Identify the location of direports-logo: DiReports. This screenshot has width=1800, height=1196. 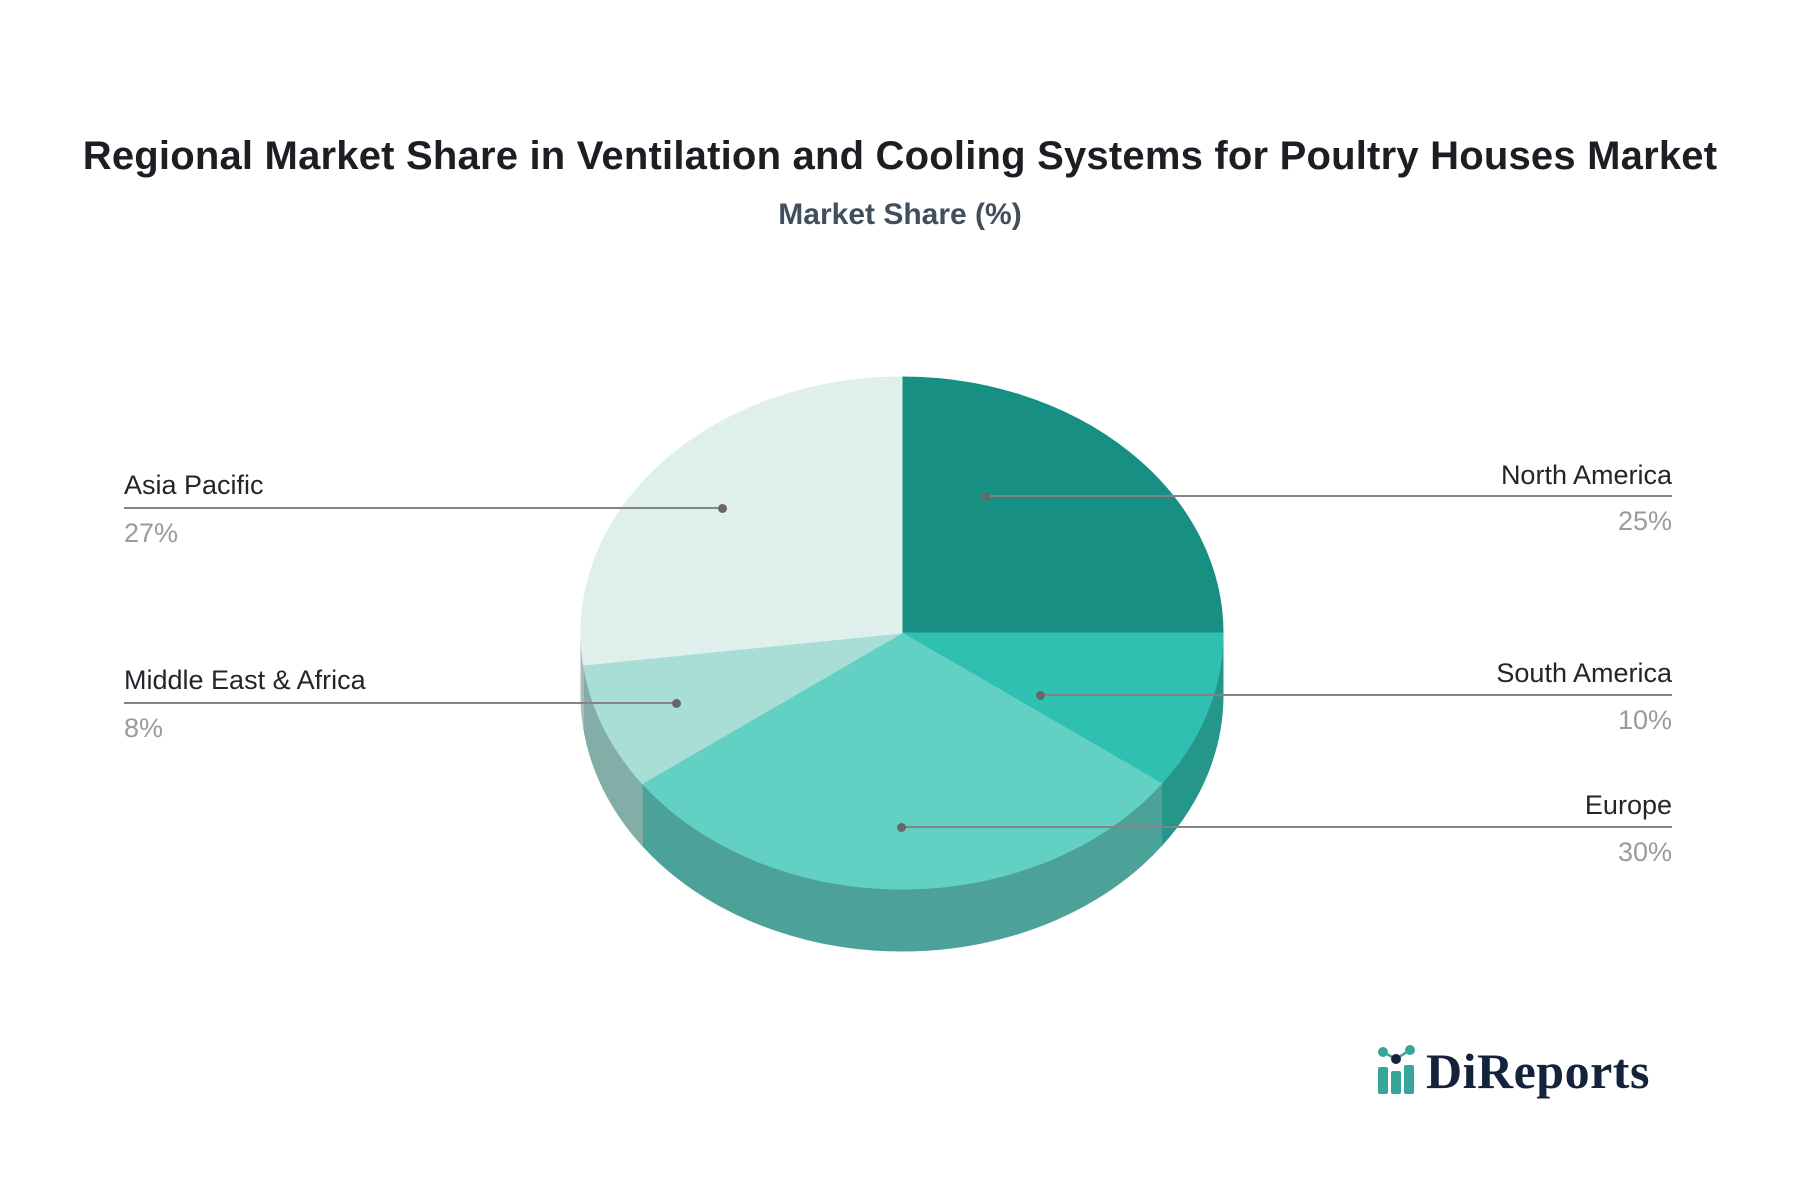
(1511, 1066).